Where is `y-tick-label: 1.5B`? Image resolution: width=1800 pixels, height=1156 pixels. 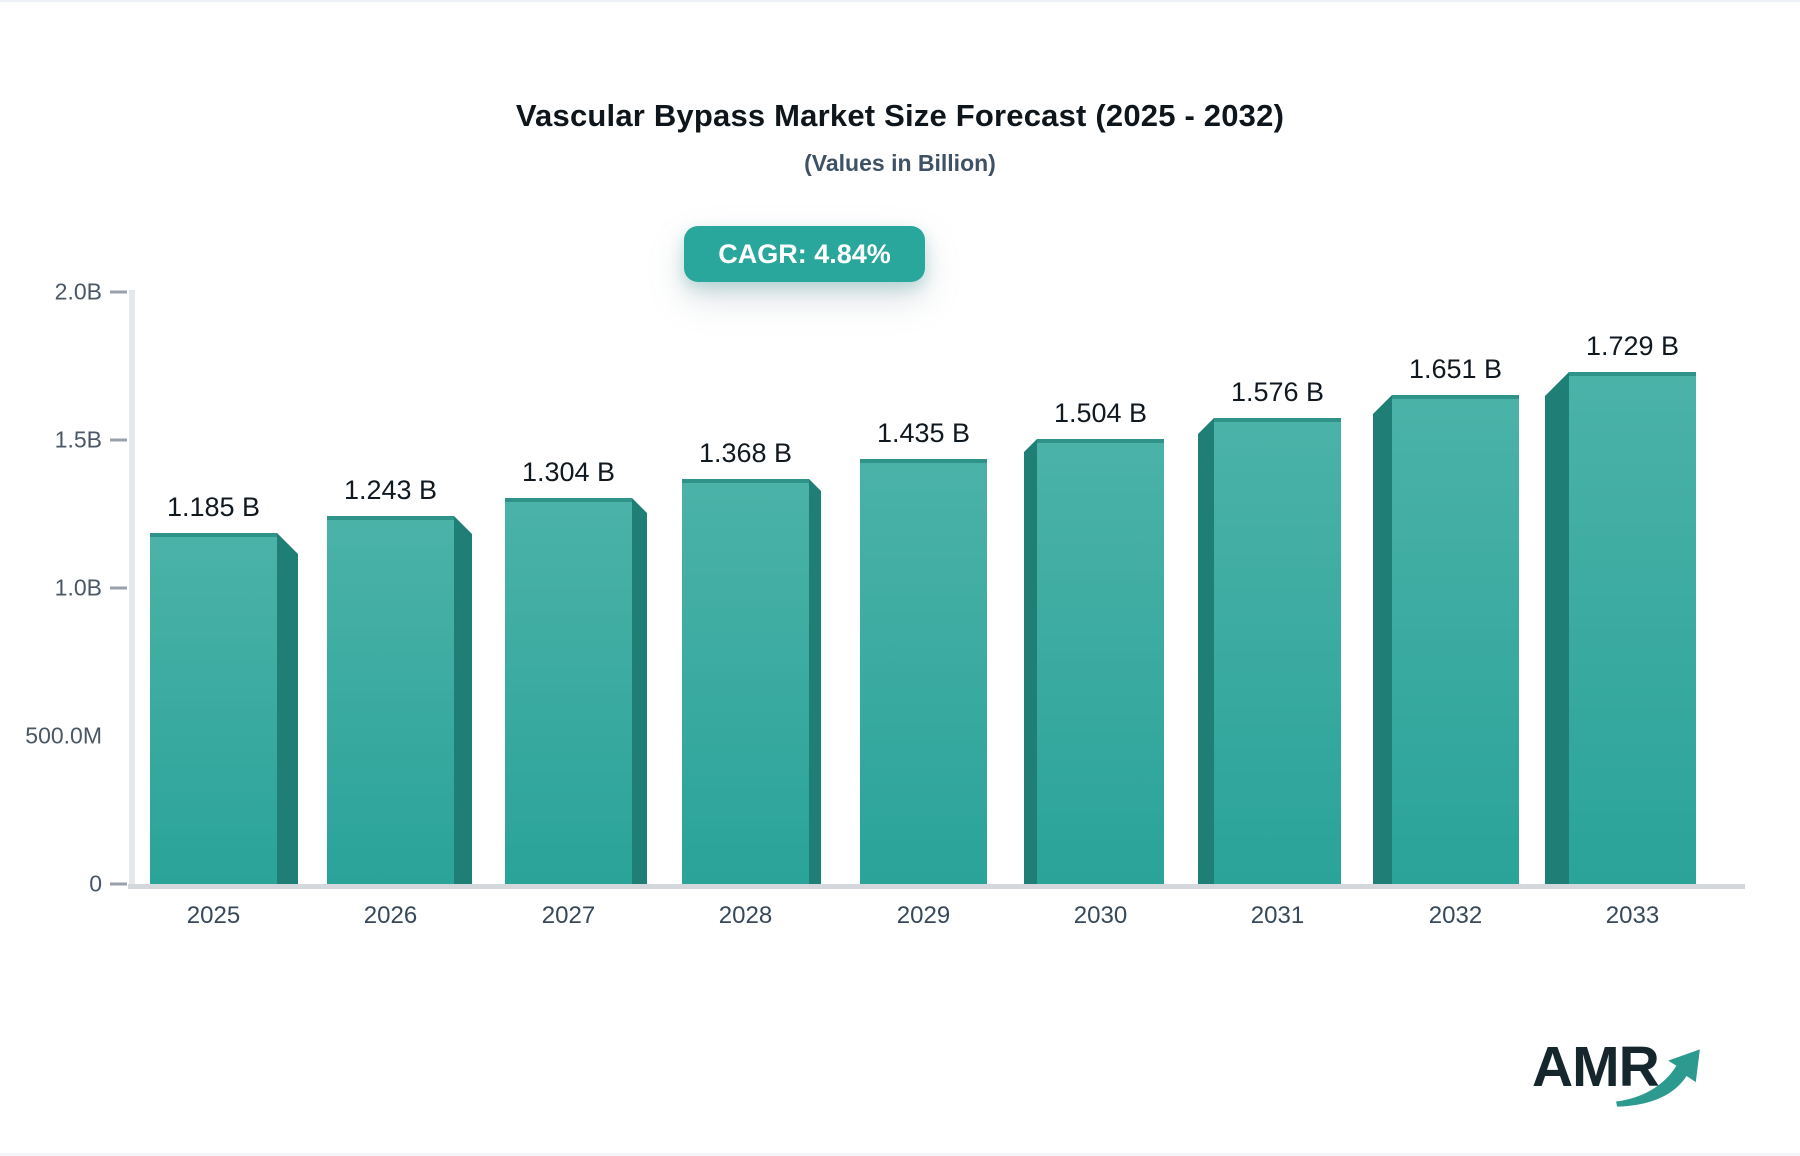 y-tick-label: 1.5B is located at coordinates (78, 439).